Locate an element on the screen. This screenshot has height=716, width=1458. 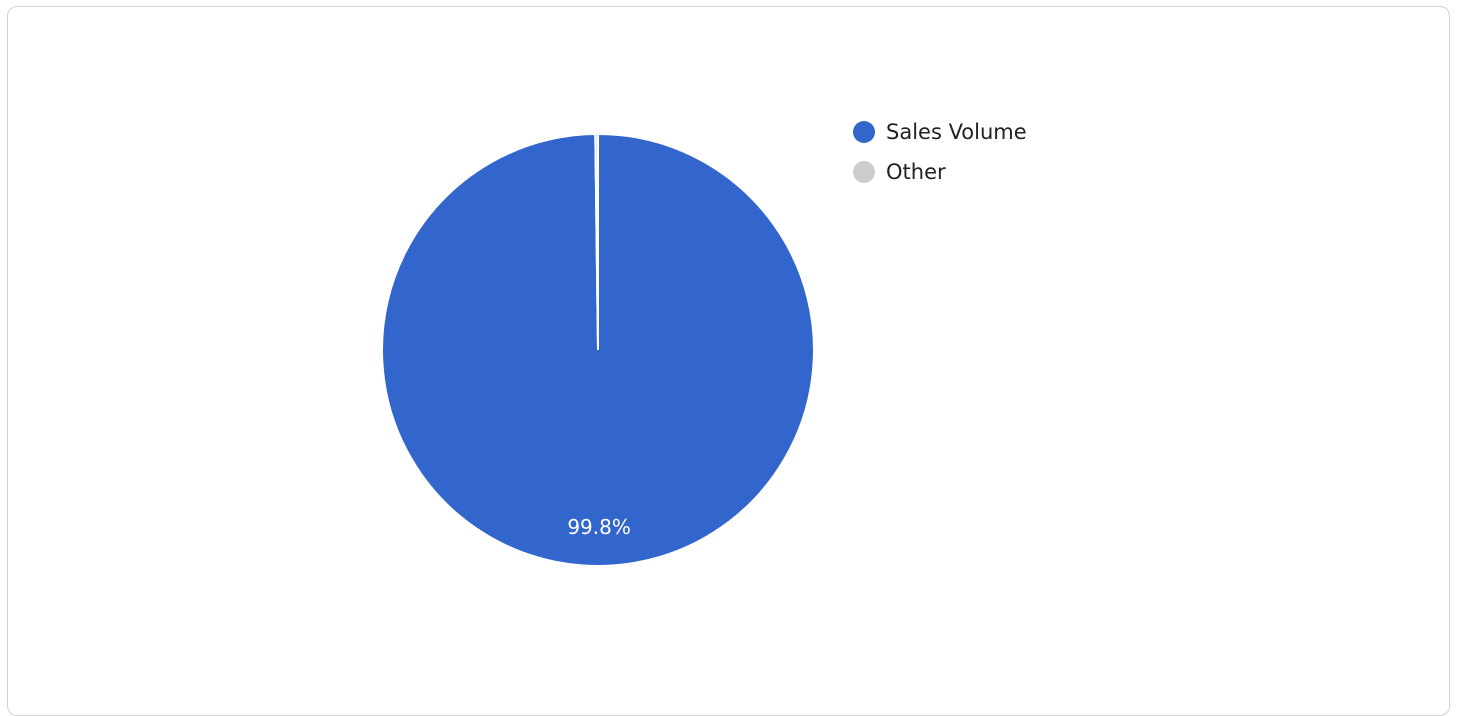
legend-item-sales-volume: Sales Volume is located at coordinates (940, 132).